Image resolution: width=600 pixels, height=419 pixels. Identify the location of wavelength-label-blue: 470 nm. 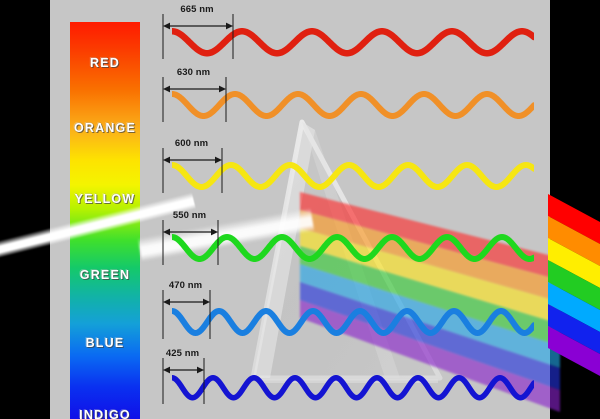
(185, 285).